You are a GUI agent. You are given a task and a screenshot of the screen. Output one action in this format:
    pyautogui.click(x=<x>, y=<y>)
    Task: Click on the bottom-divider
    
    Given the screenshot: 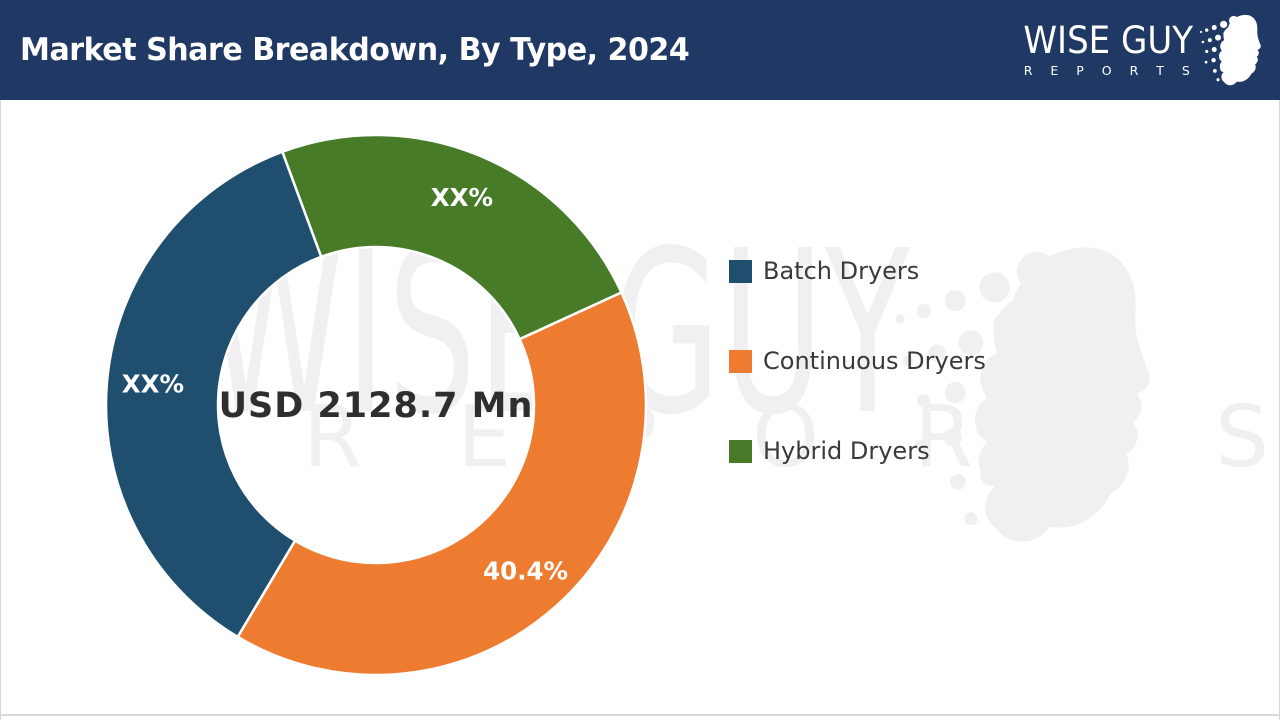 What is the action you would take?
    pyautogui.click(x=640, y=715)
    